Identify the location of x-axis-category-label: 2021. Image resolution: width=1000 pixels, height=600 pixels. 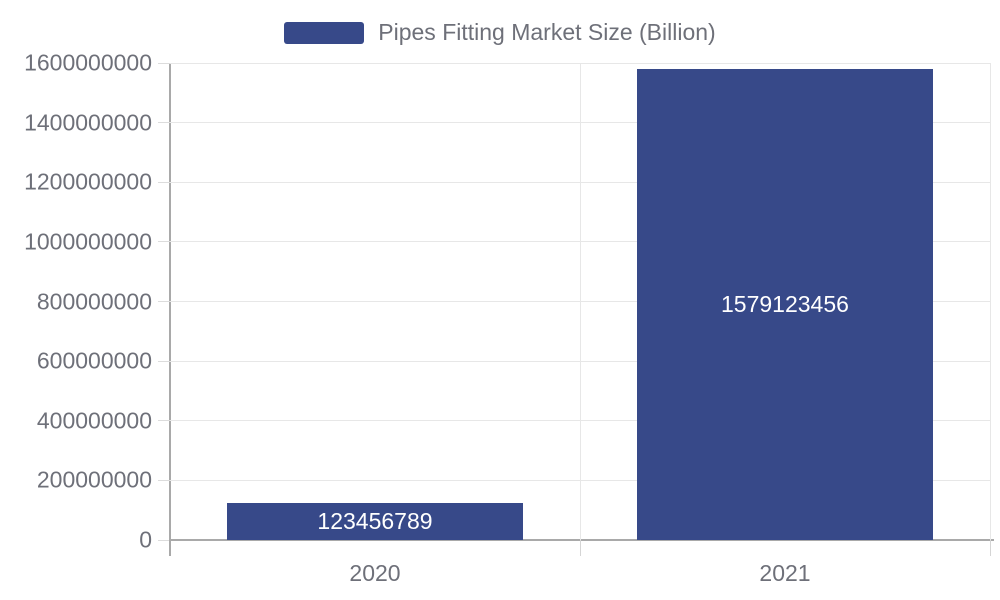
(785, 573).